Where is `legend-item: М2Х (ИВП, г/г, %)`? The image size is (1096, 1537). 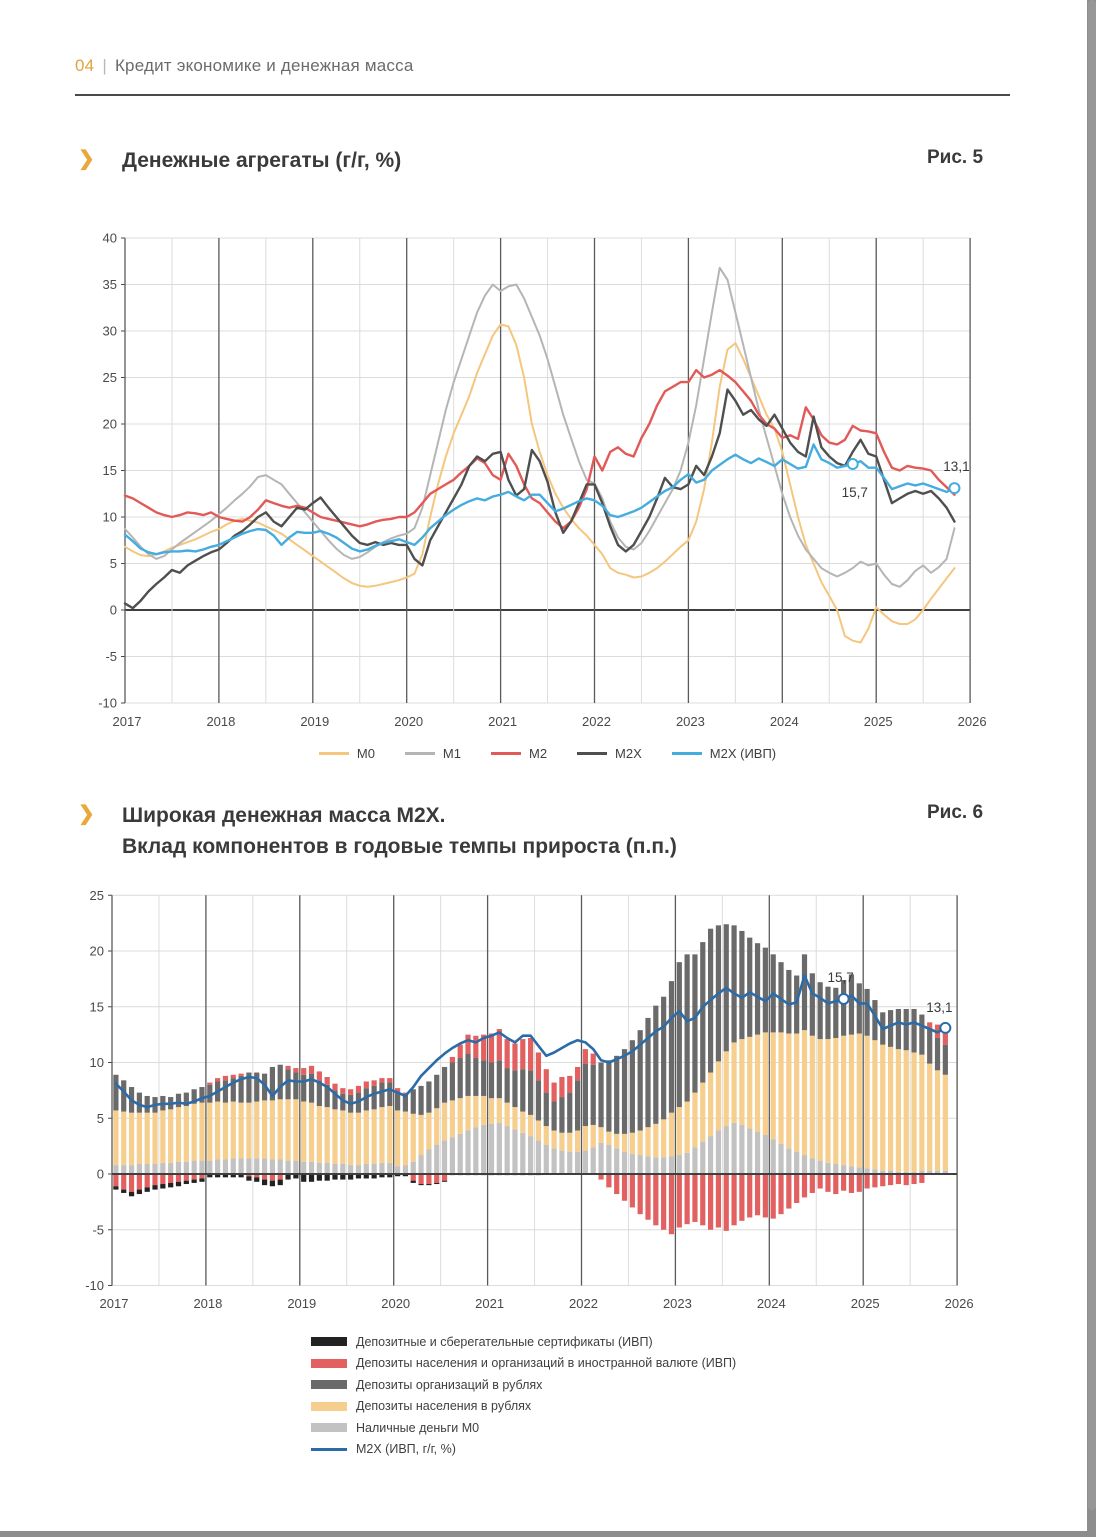
legend-item: М2Х (ИВП, г/г, %) is located at coordinates (523, 1450).